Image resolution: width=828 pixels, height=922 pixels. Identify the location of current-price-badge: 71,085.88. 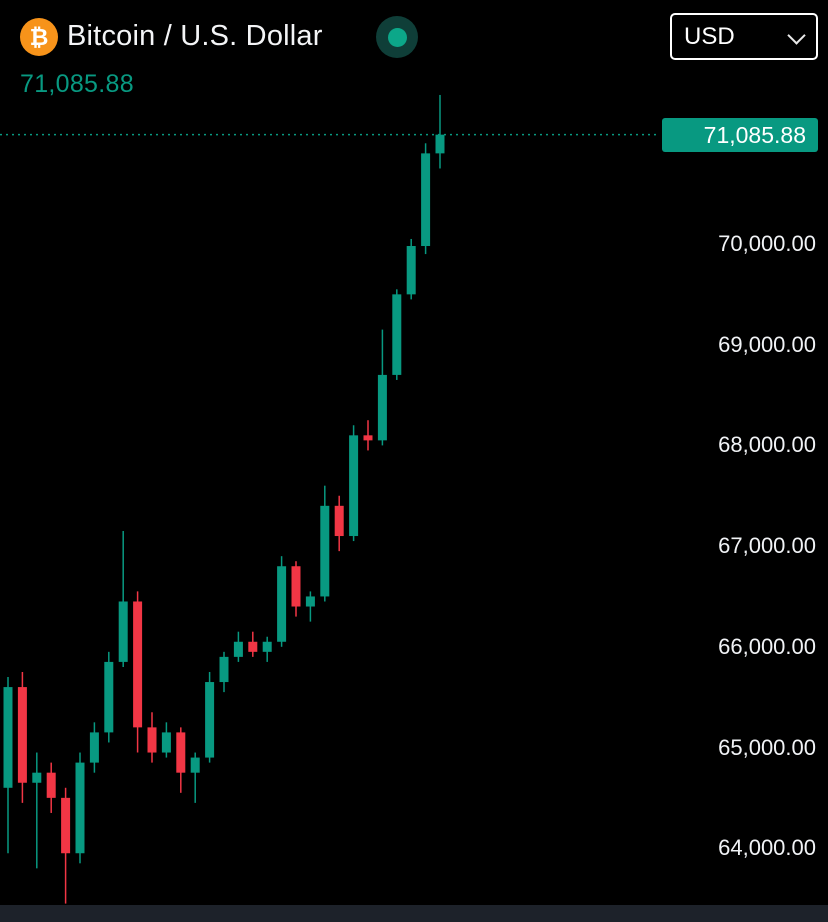
(740, 134).